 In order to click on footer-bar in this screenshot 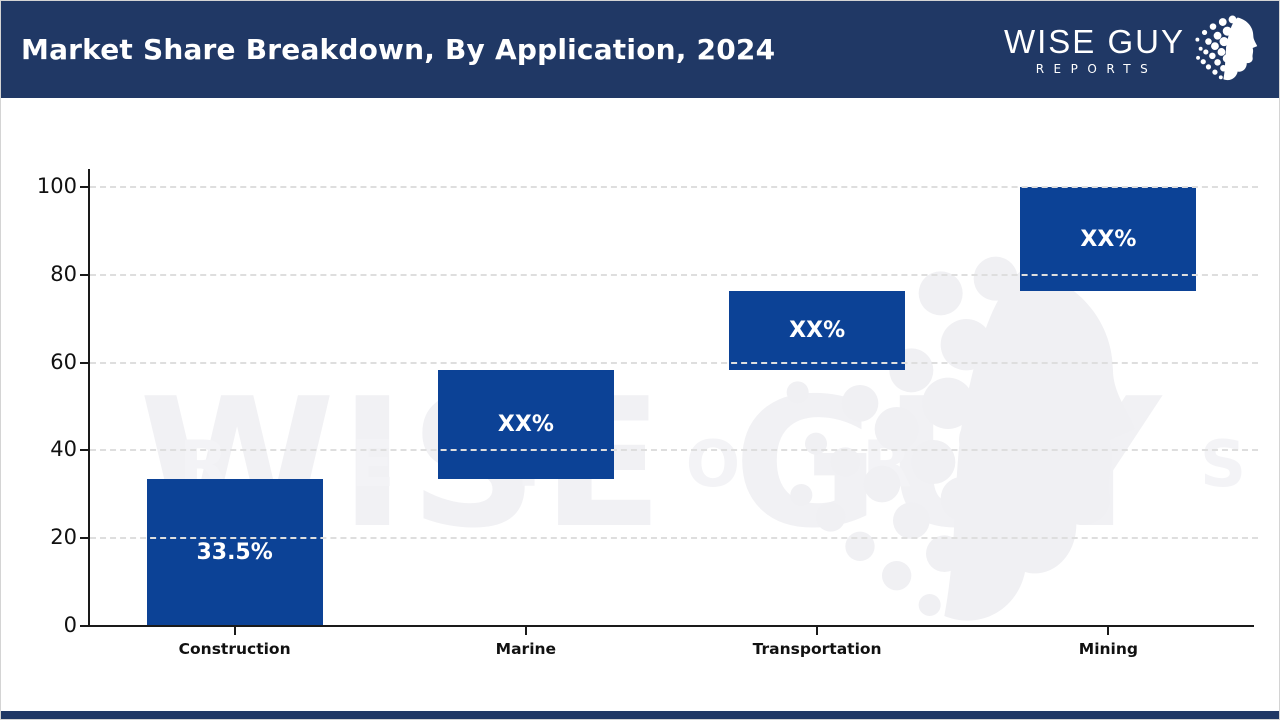, I will do `click(640, 715)`.